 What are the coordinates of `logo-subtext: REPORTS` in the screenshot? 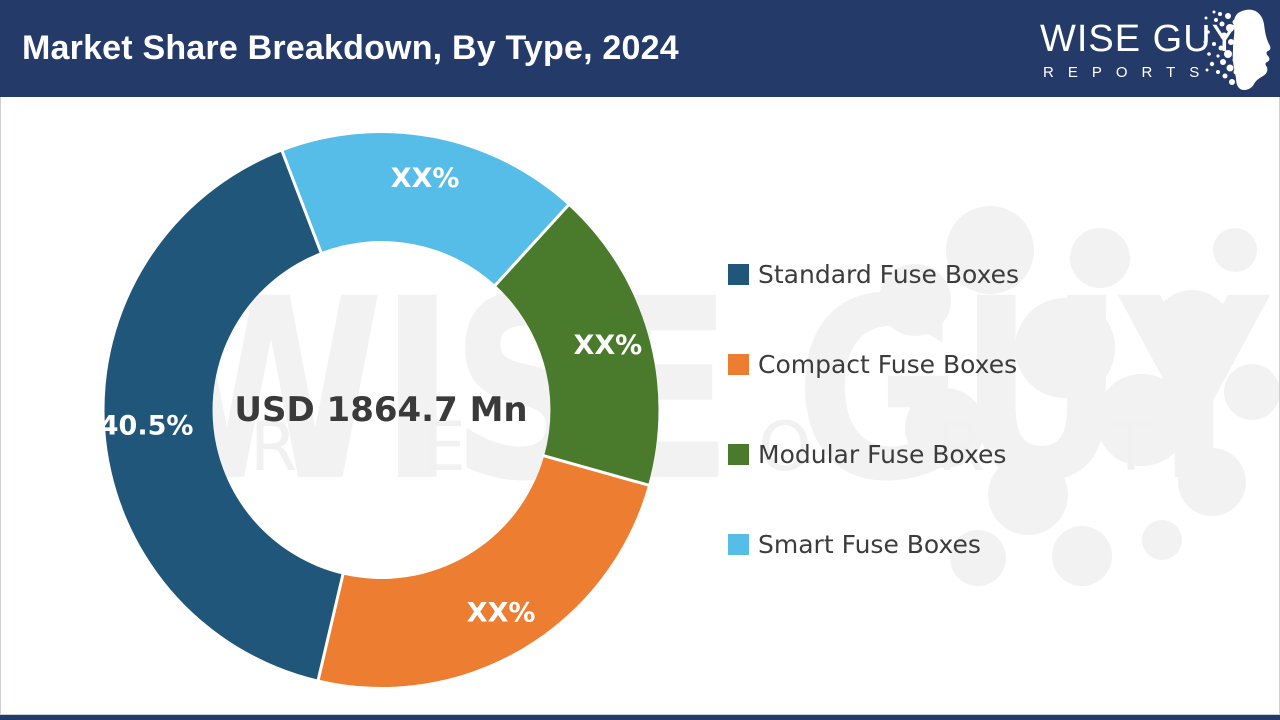 It's located at (1128, 72).